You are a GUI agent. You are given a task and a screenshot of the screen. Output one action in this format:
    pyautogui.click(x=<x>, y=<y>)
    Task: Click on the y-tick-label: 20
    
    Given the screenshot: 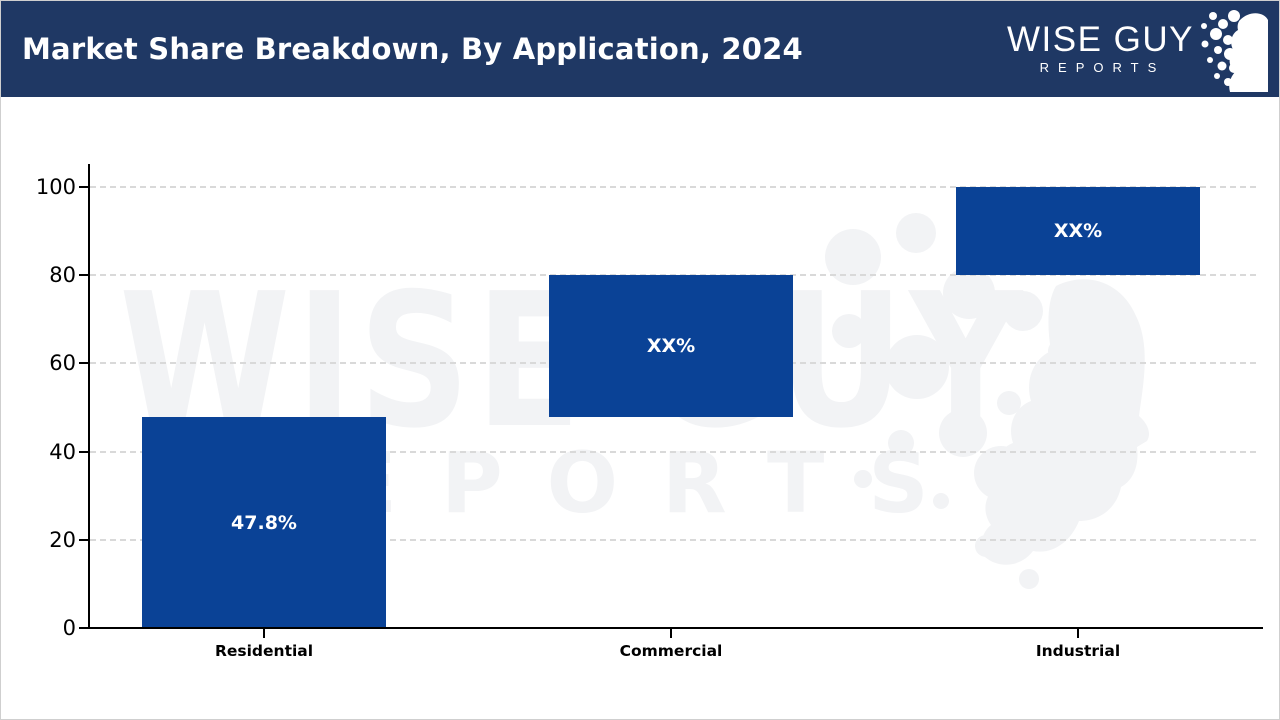 What is the action you would take?
    pyautogui.click(x=62, y=539)
    